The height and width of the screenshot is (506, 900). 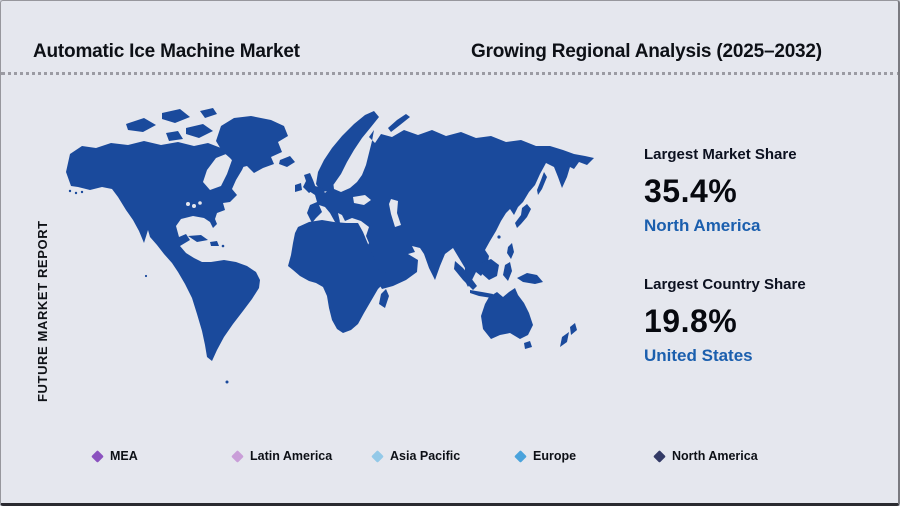 I want to click on borneo, so click(x=490, y=269).